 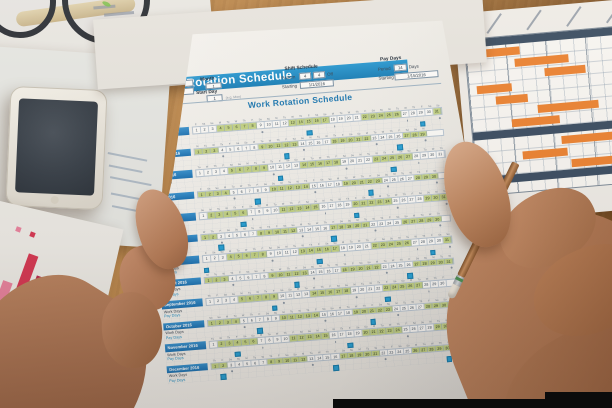 What do you see at coordinates (54, 200) in the screenshot?
I see `phone-home-button` at bounding box center [54, 200].